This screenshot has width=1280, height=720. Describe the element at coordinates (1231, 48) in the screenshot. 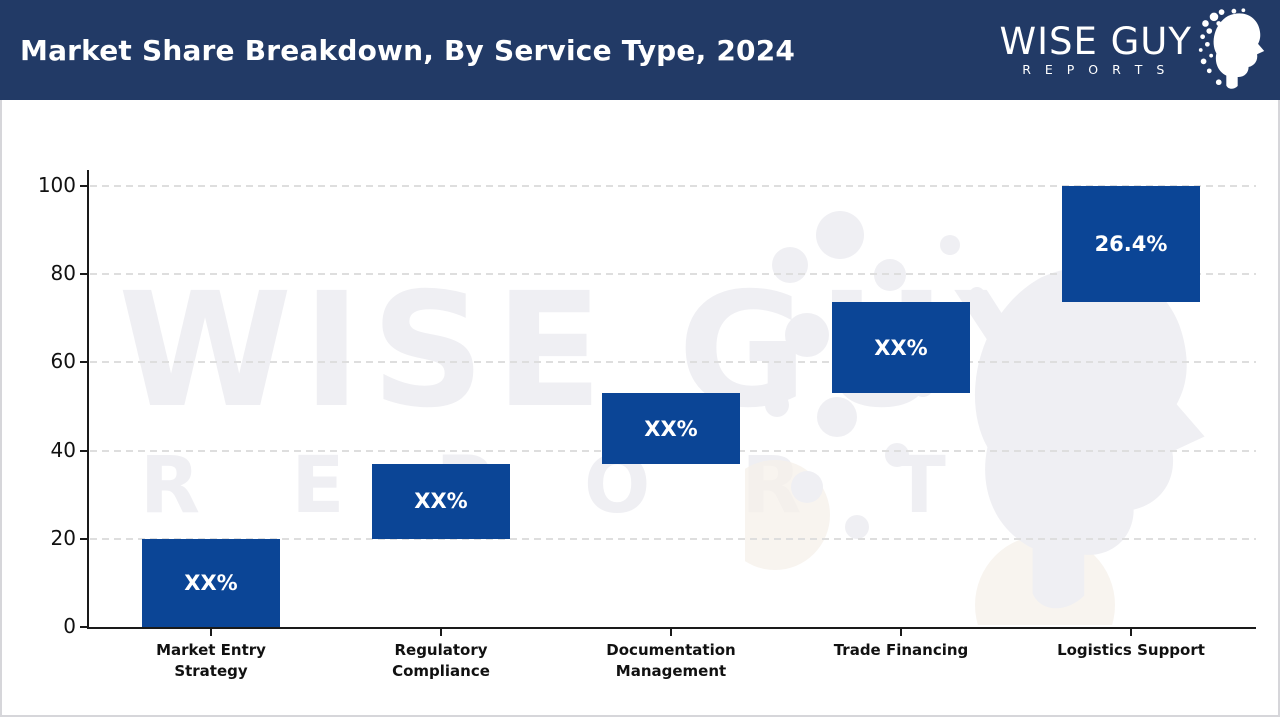

I see `logo-face-icon` at that location.